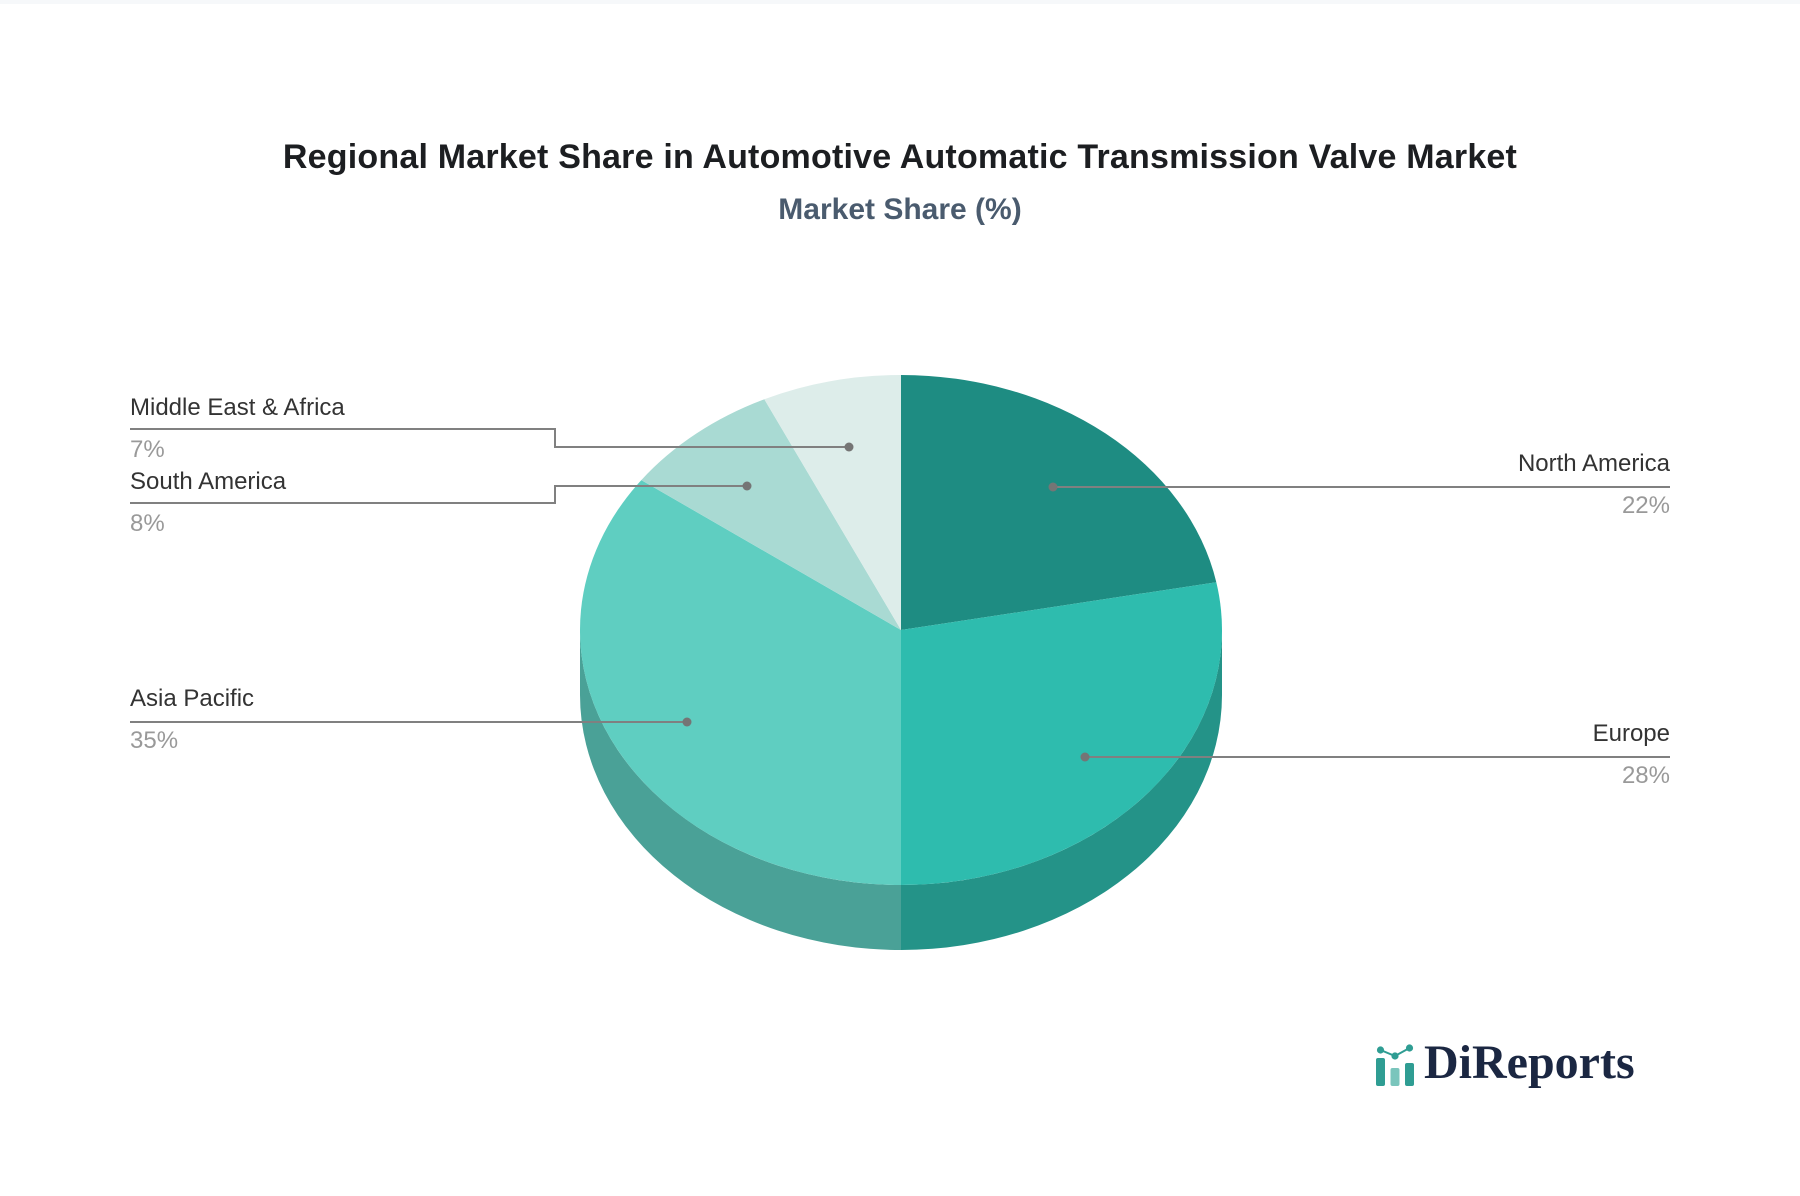 The width and height of the screenshot is (1800, 1196). What do you see at coordinates (1059, 502) in the screenshot?
I see `pie-slice-north-america` at bounding box center [1059, 502].